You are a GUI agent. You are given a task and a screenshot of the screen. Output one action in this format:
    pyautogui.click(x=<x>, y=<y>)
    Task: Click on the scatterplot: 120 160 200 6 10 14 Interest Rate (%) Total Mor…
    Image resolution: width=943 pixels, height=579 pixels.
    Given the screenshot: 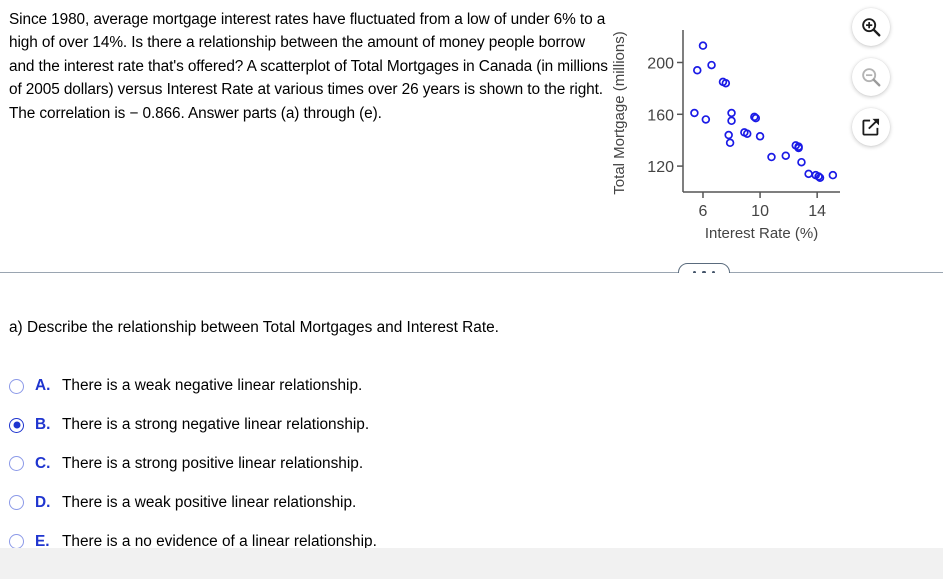 What is the action you would take?
    pyautogui.click(x=730, y=135)
    